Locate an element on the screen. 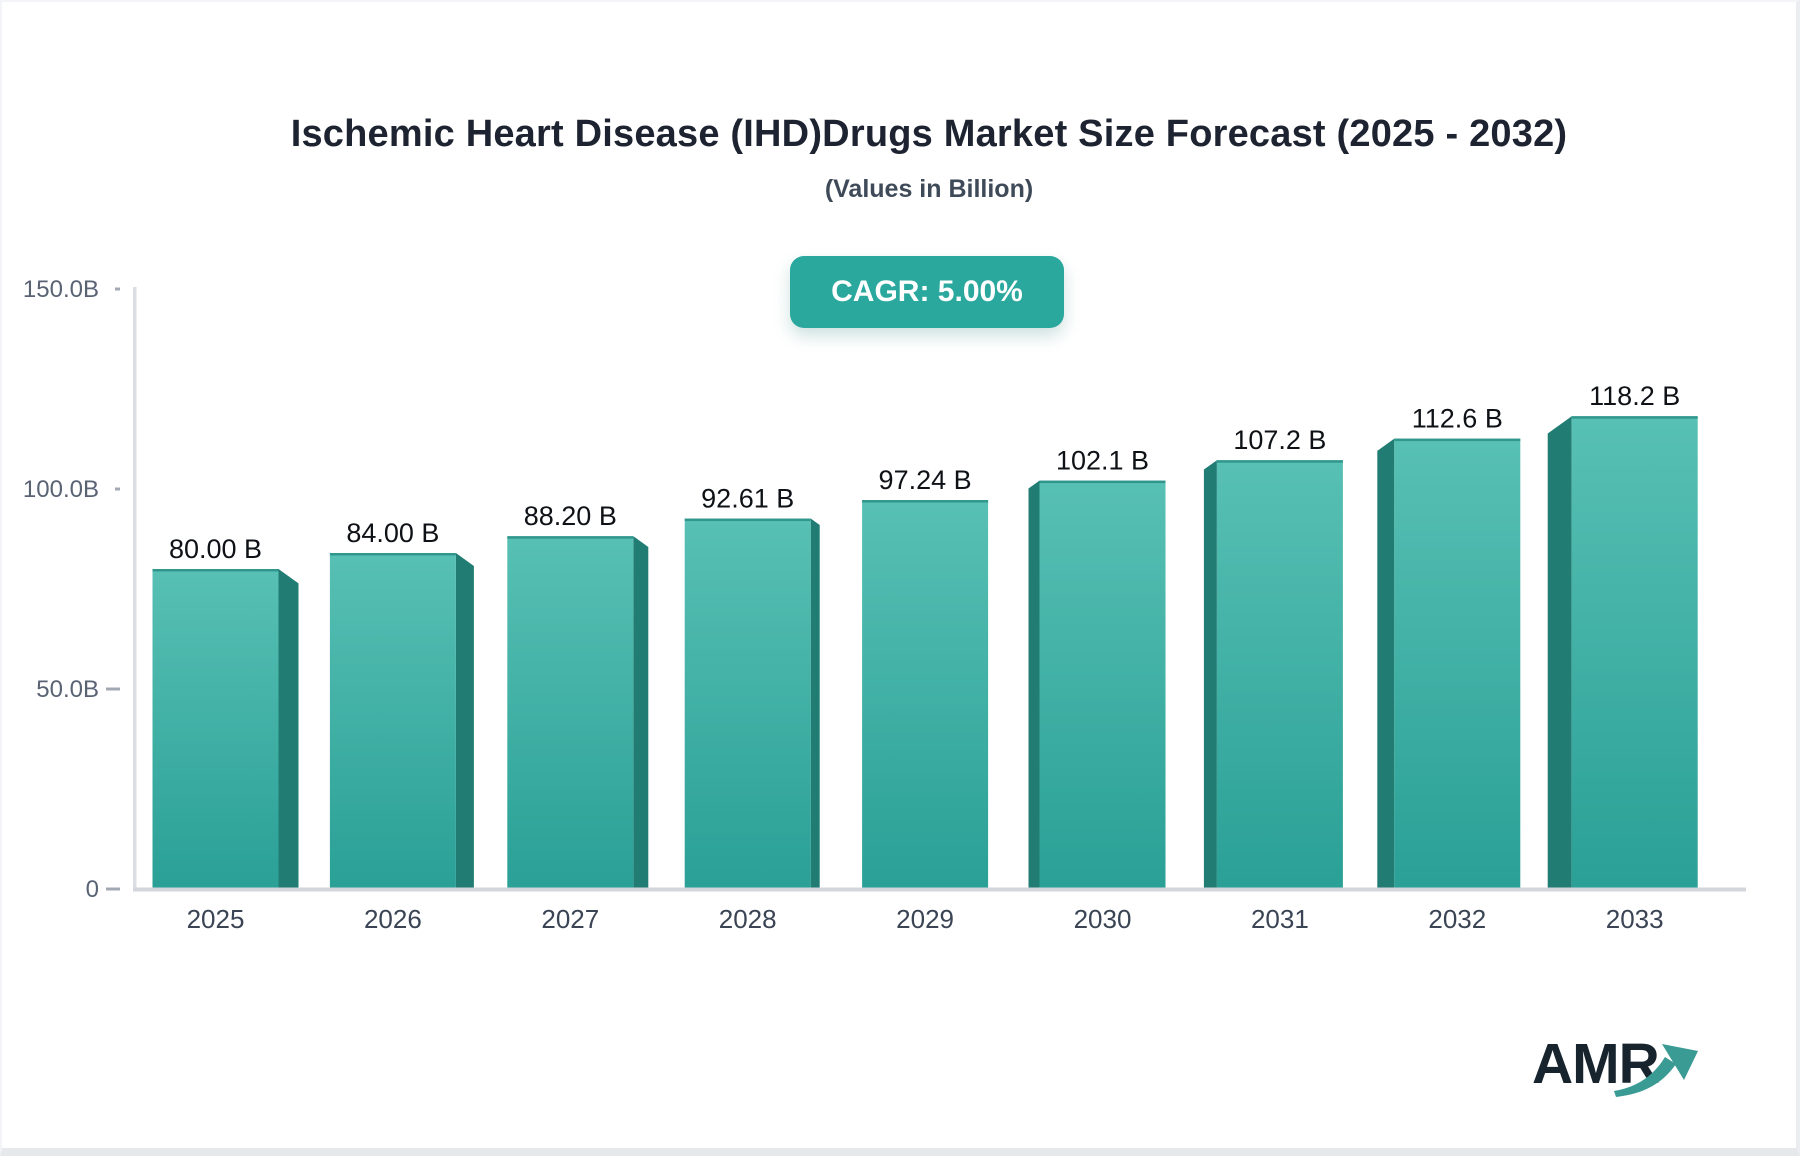 The image size is (1800, 1156). x-category-label: 2027 is located at coordinates (570, 919).